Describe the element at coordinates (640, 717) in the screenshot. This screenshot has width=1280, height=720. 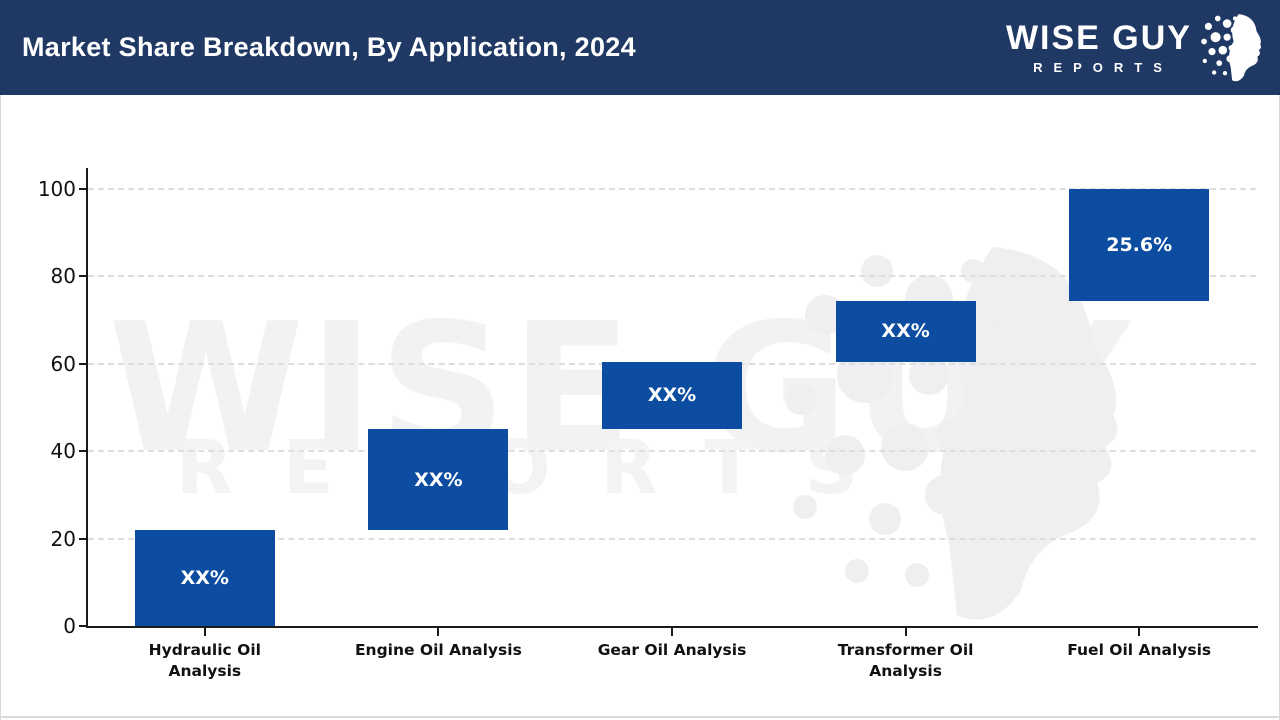
I see `bottom-border-line` at that location.